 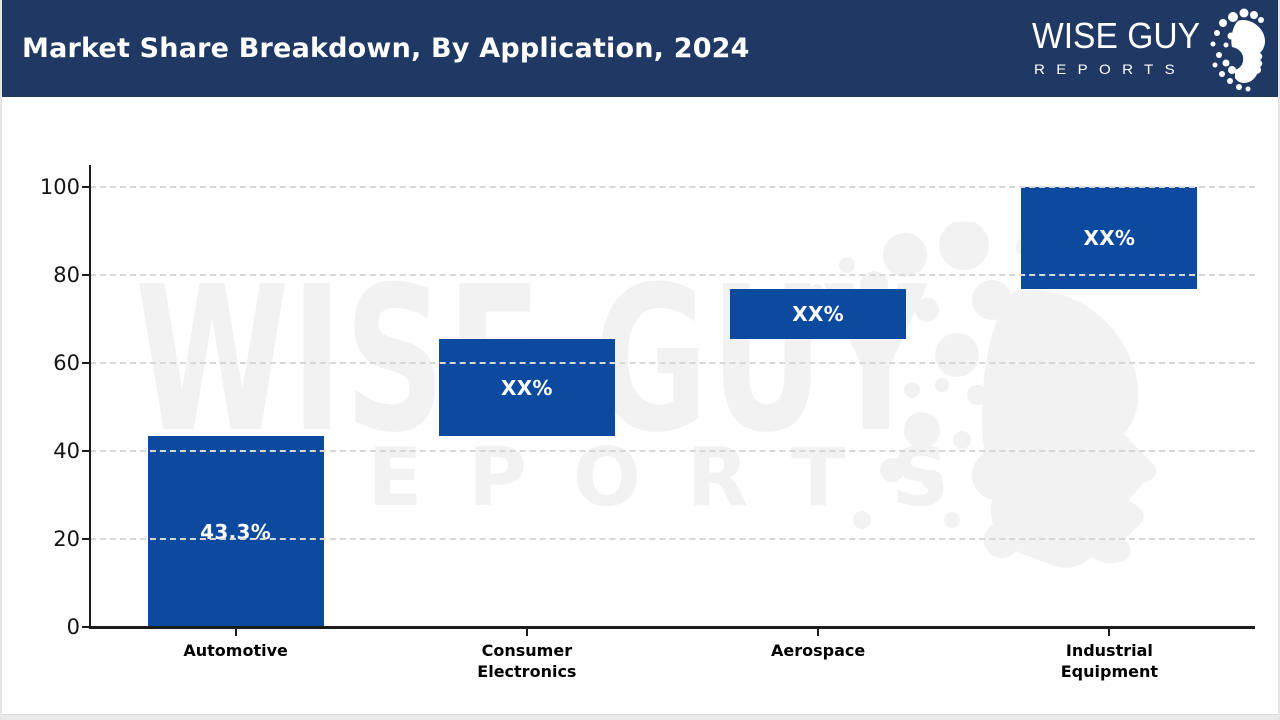 What do you see at coordinates (640, 717) in the screenshot?
I see `bottom-border` at bounding box center [640, 717].